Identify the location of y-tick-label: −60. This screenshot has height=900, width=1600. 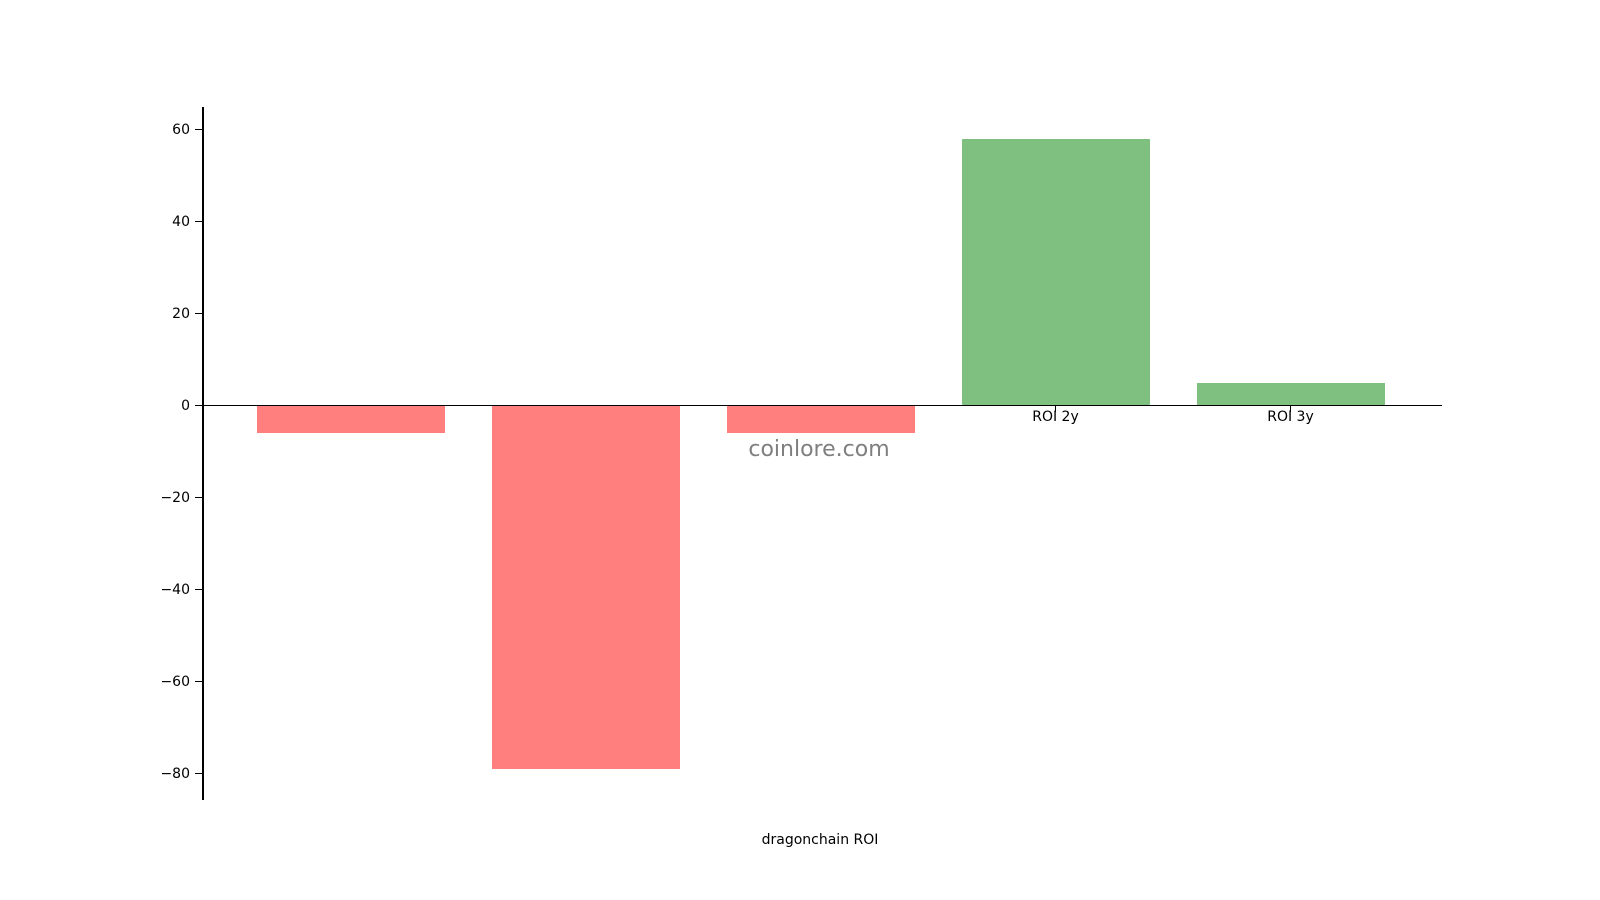
(175, 681).